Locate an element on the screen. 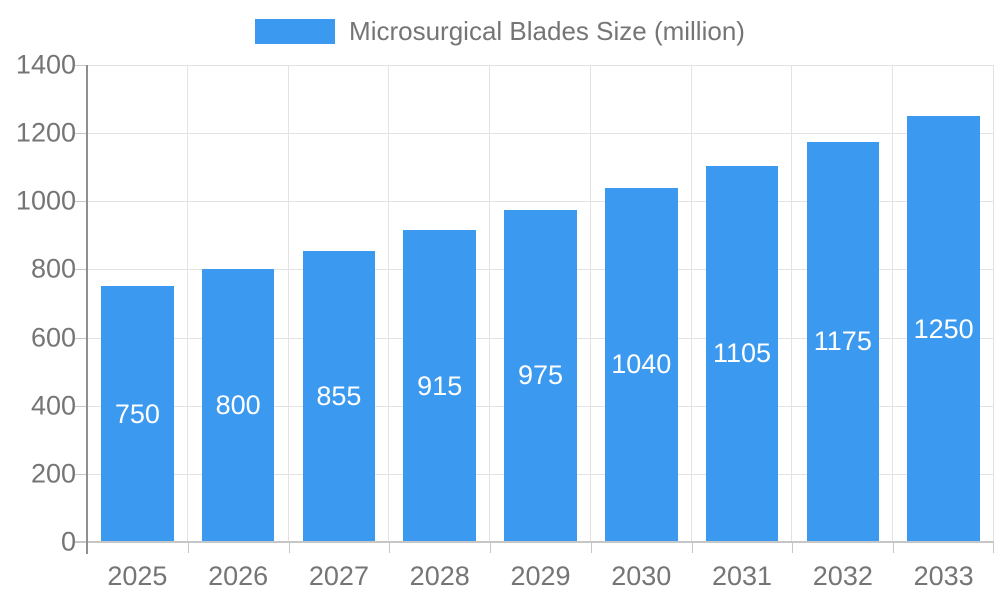  bar-value-label: 750 is located at coordinates (137, 413).